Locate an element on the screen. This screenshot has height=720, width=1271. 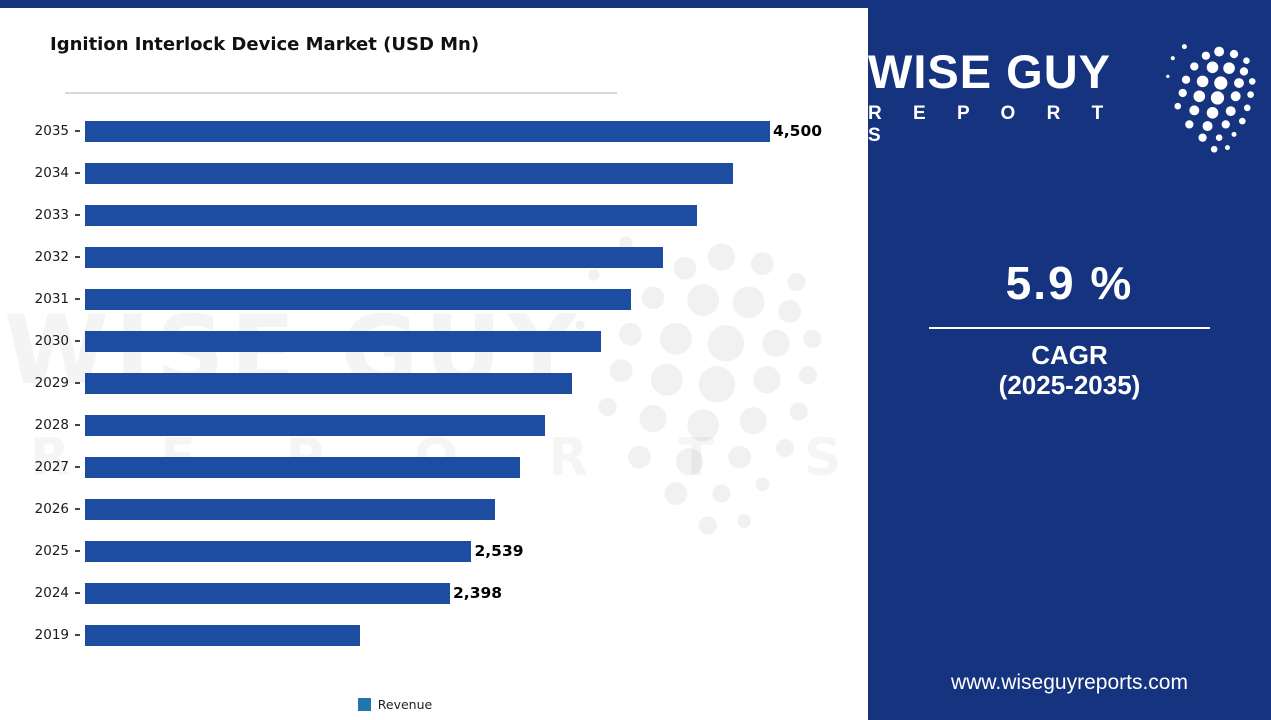
year-axis-label: 2032 is located at coordinates (51, 257).